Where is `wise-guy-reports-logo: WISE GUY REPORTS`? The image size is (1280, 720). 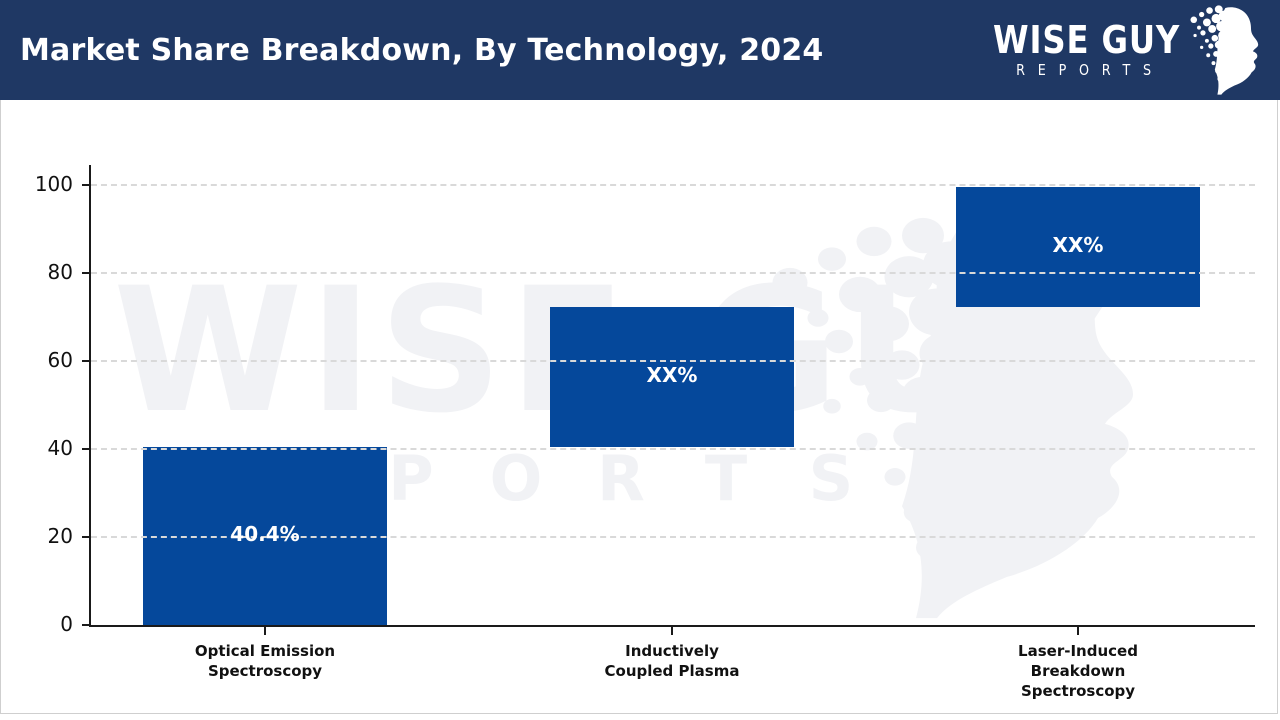 wise-guy-reports-logo: WISE GUY REPORTS is located at coordinates (1113, 50).